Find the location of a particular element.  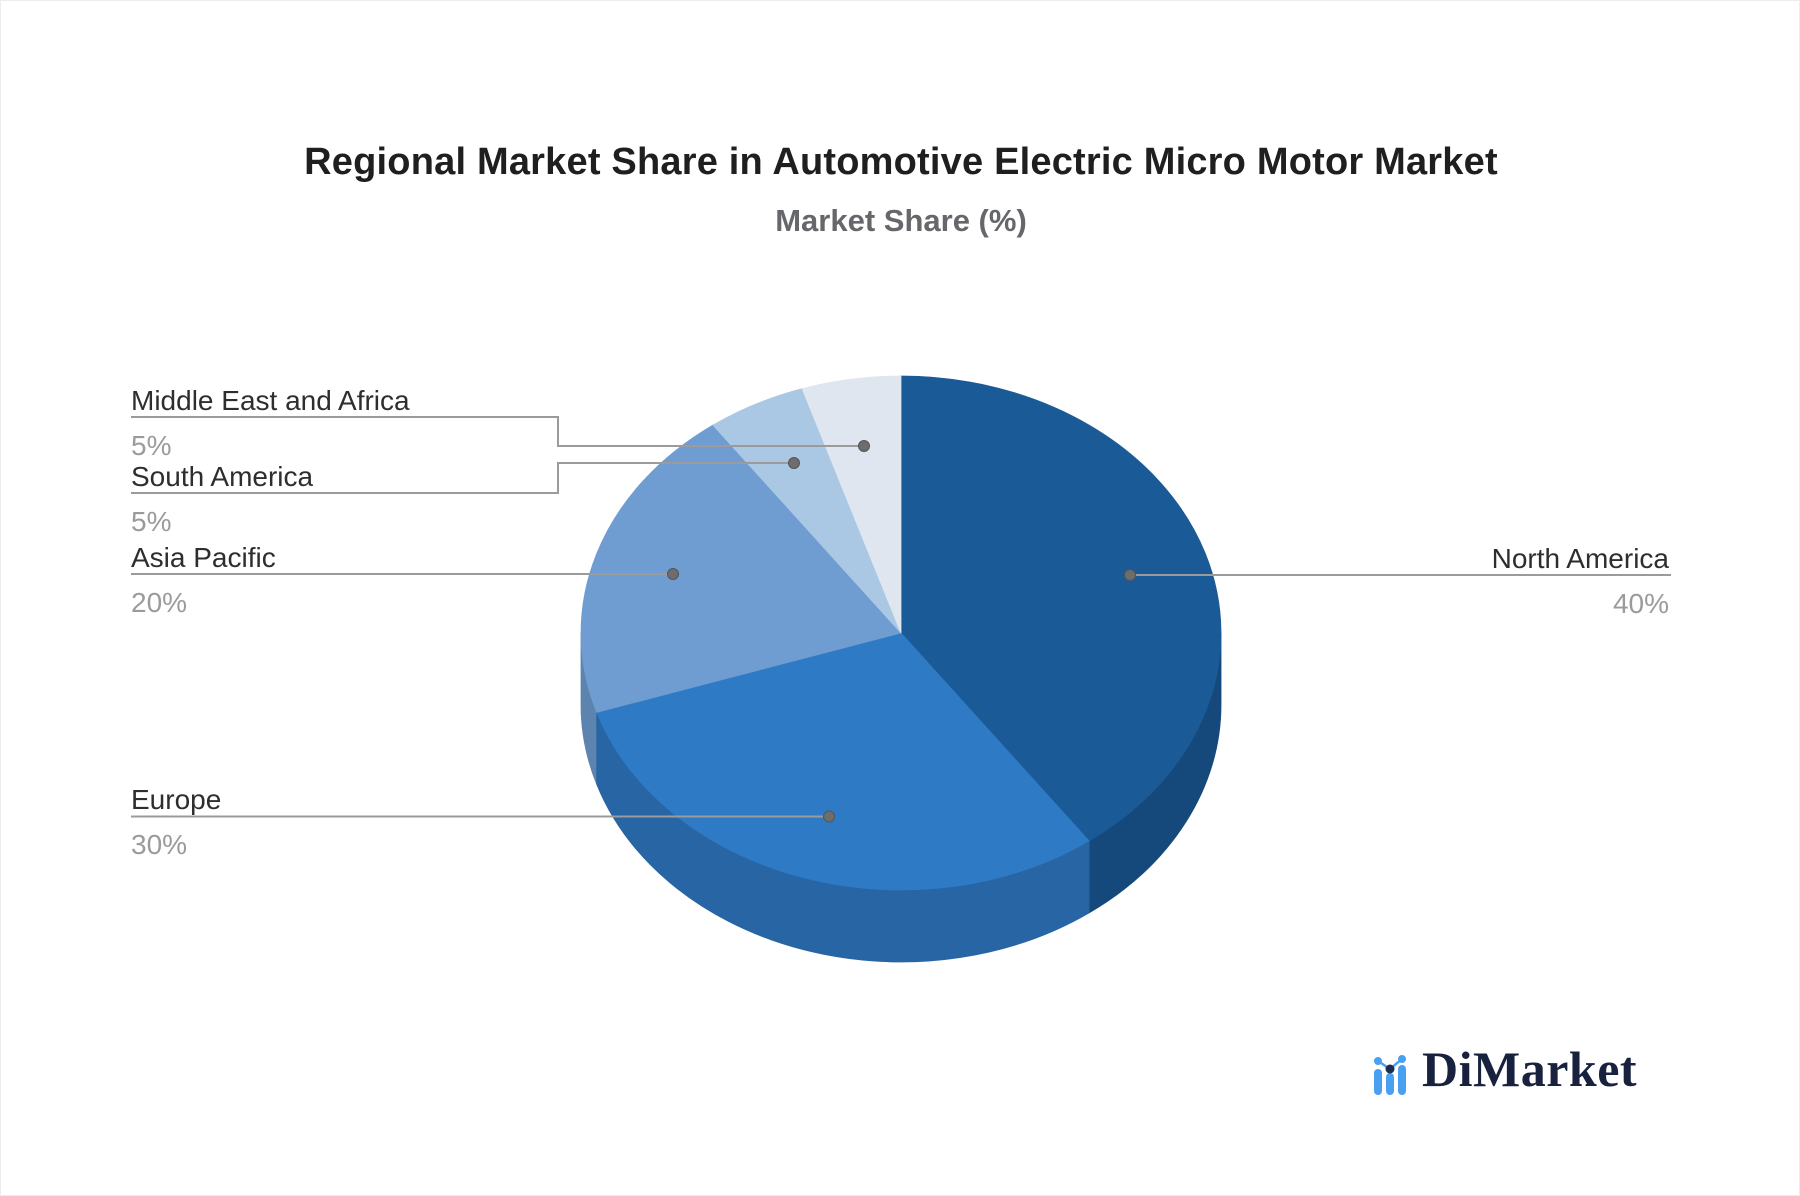

slice-label-middle-east-and-africa: Middle East and Africa is located at coordinates (270, 400).